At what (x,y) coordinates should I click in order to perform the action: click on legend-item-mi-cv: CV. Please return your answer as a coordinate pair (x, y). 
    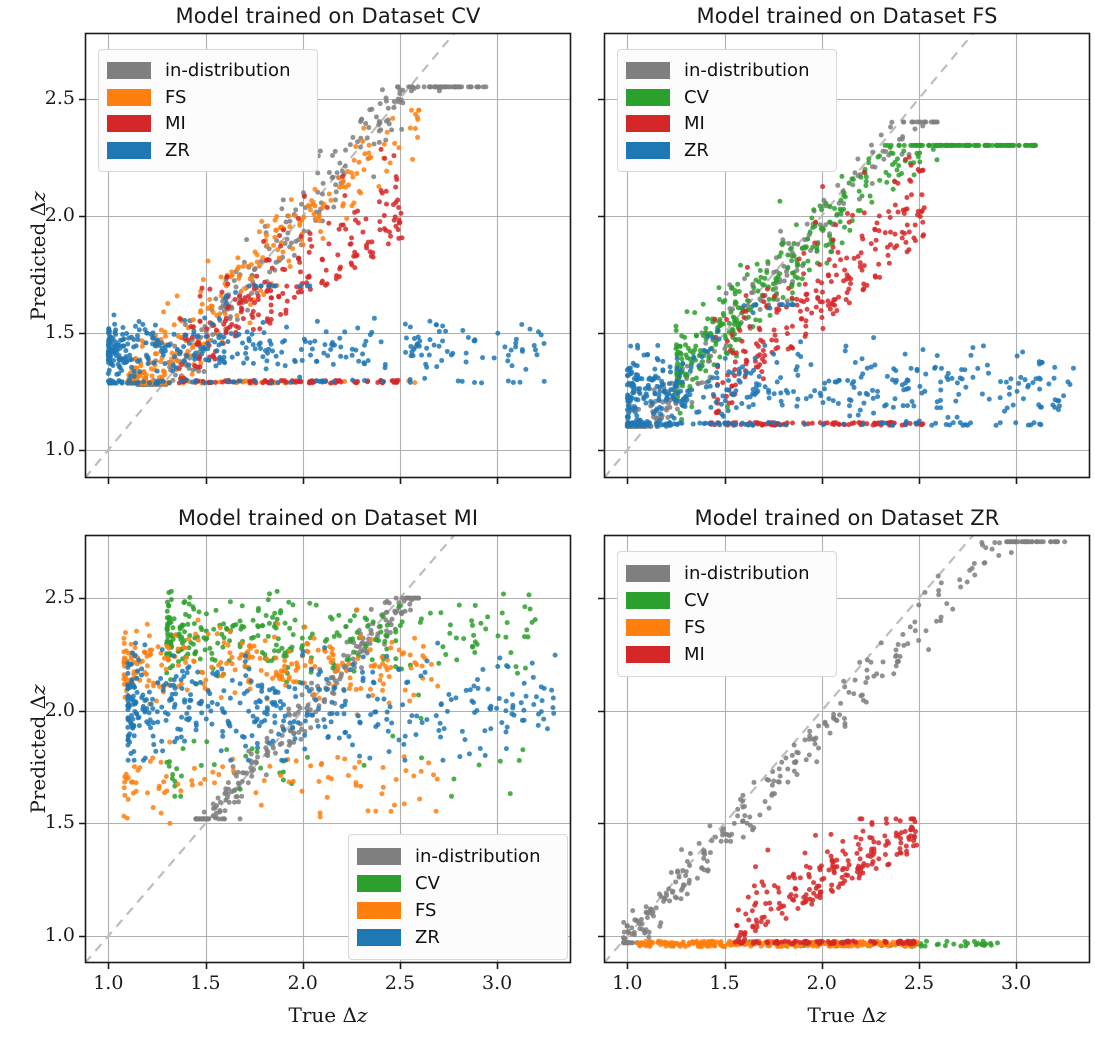
    Looking at the image, I should click on (457, 883).